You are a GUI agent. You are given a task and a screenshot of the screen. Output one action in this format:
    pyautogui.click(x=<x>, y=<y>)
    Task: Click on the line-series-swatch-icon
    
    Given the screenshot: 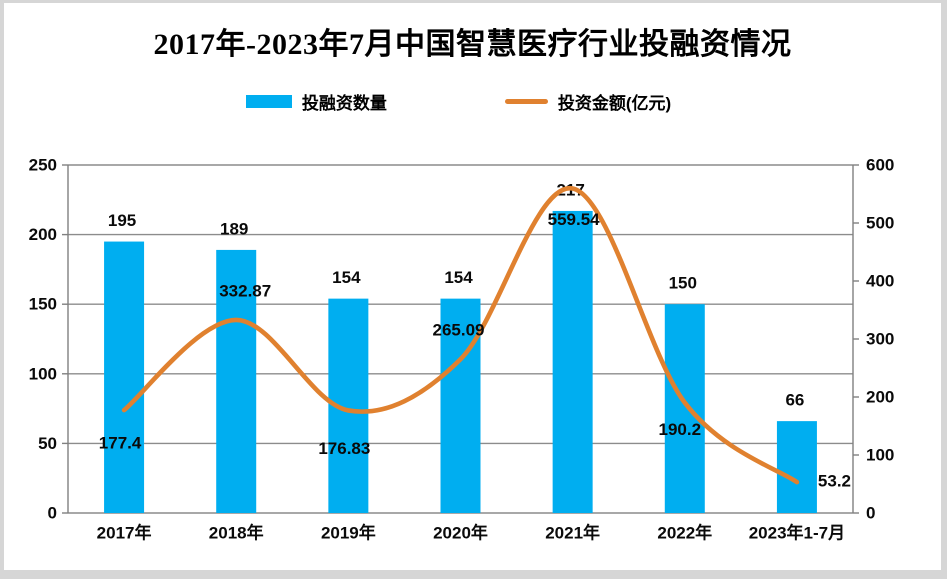 What is the action you would take?
    pyautogui.click(x=526, y=101)
    